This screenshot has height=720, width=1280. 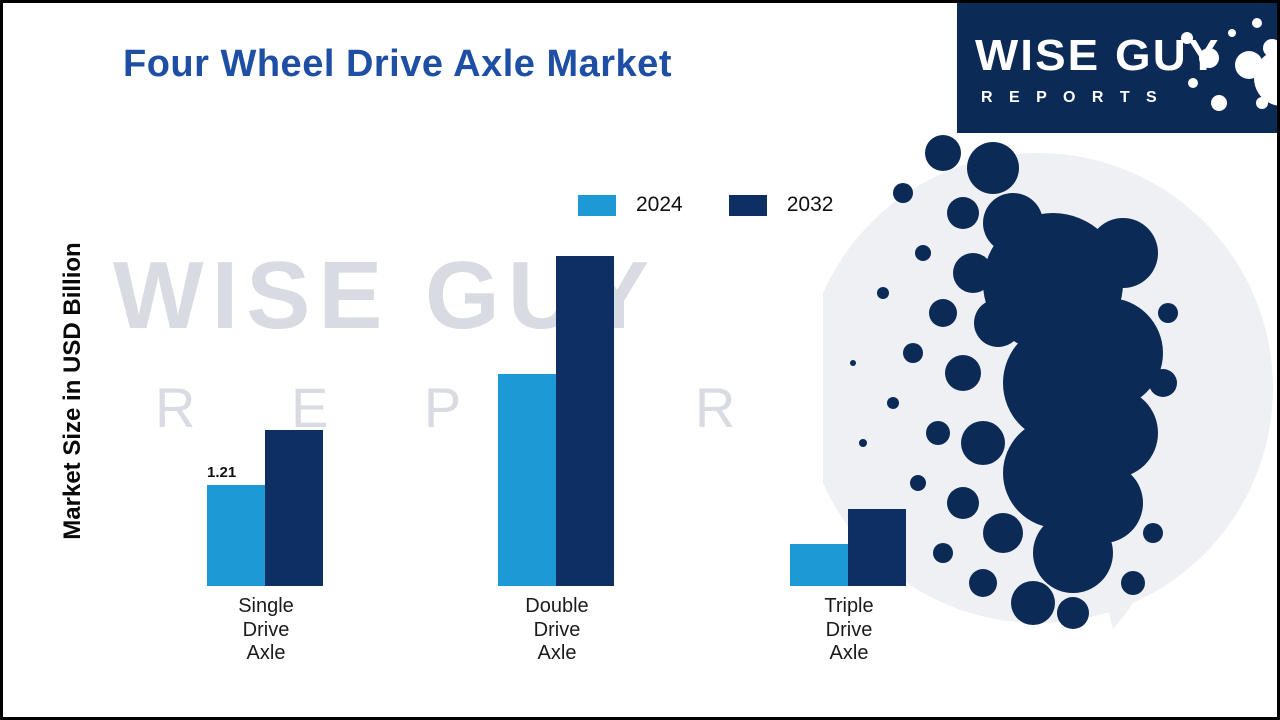 I want to click on logo-block: WISE GUY R E P O R T S, so click(x=1117, y=68).